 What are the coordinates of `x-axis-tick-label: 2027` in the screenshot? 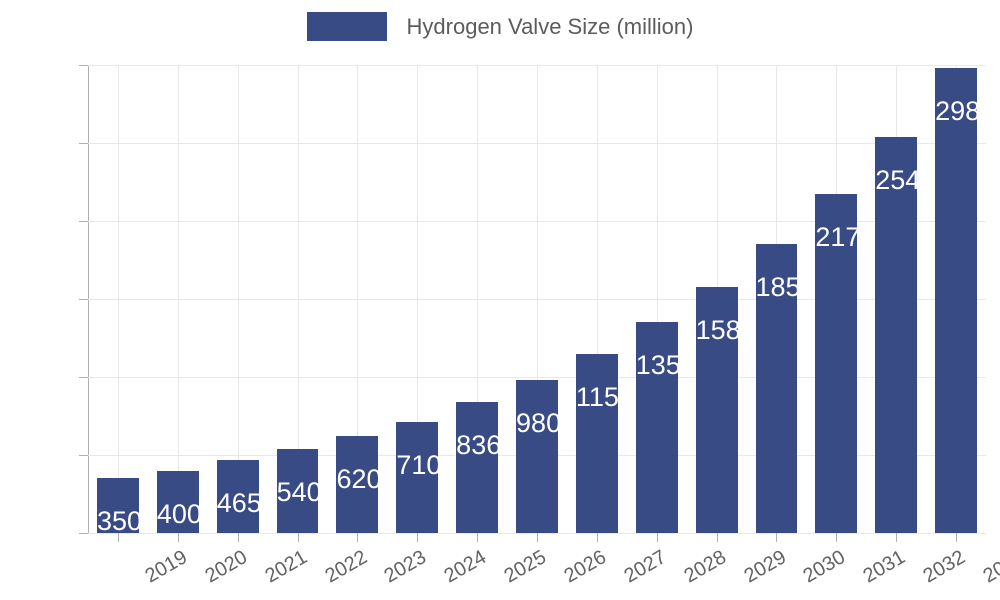 It's located at (645, 567).